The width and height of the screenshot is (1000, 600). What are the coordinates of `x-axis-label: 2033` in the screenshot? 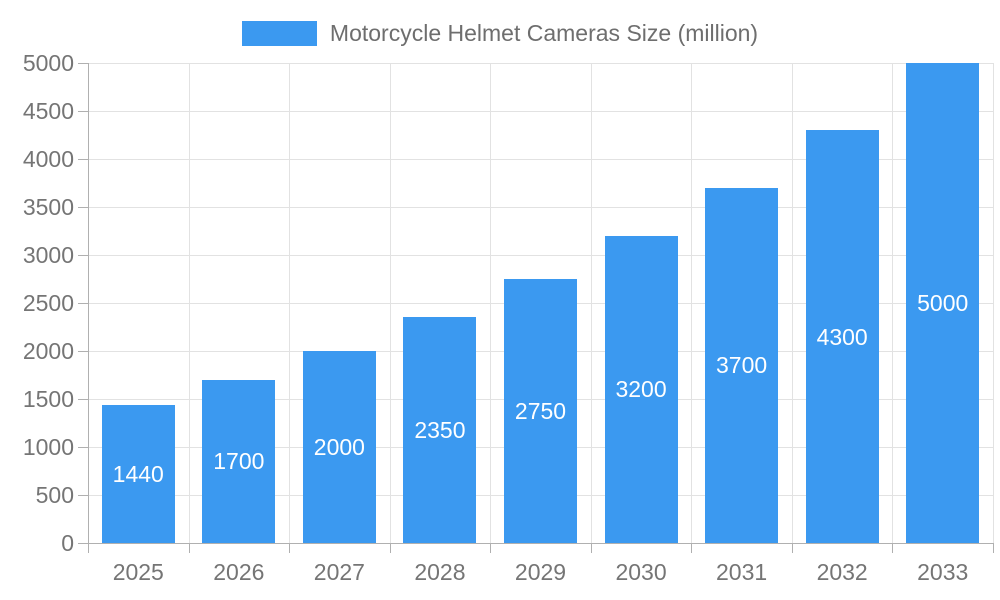 It's located at (943, 572).